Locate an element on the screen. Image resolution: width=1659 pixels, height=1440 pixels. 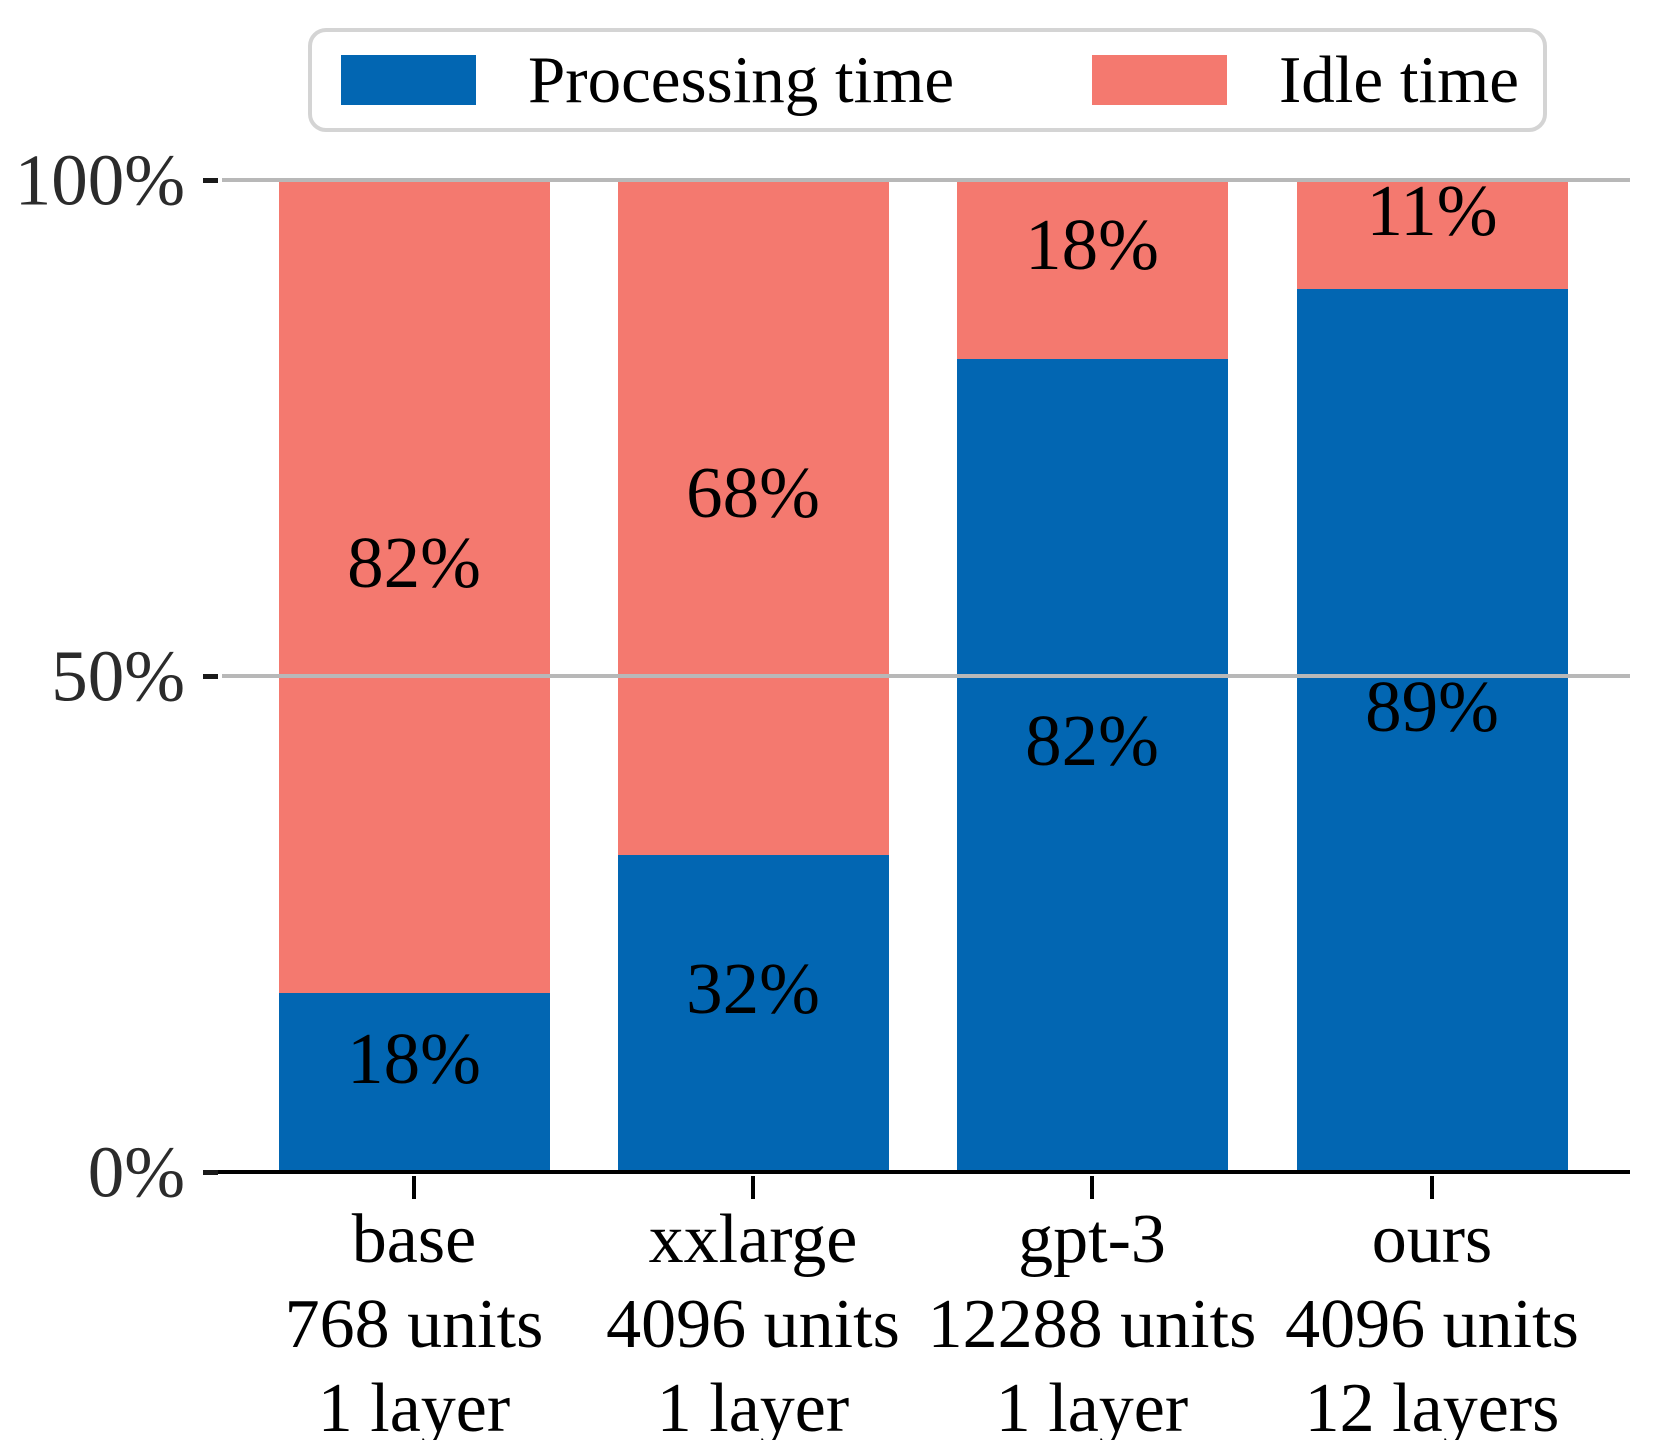
segment-processing-base is located at coordinates (414, 1082).